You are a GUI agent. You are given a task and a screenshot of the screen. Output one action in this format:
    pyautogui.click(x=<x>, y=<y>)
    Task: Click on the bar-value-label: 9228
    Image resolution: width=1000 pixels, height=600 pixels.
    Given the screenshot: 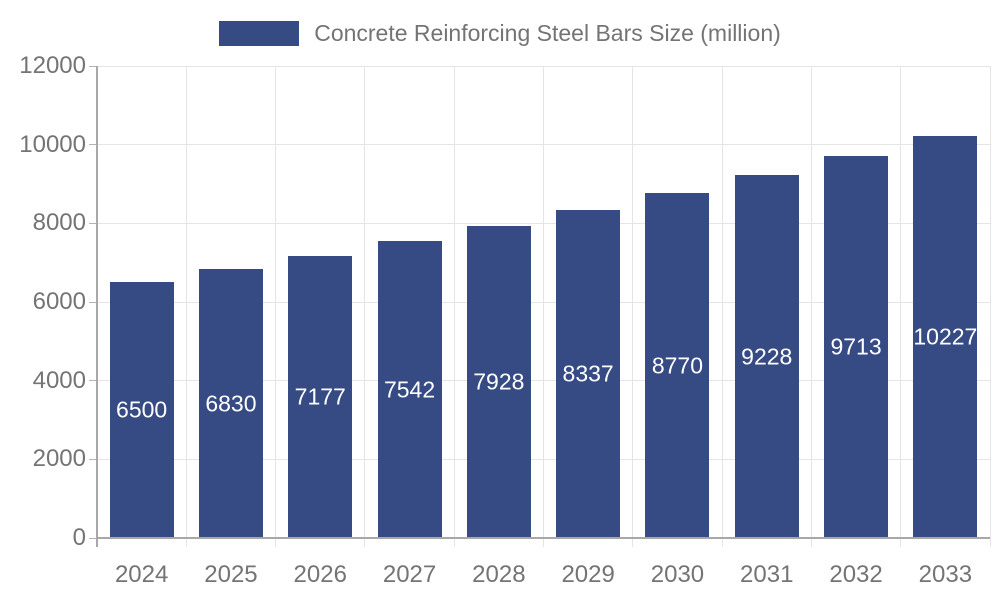 What is the action you would take?
    pyautogui.click(x=767, y=356)
    